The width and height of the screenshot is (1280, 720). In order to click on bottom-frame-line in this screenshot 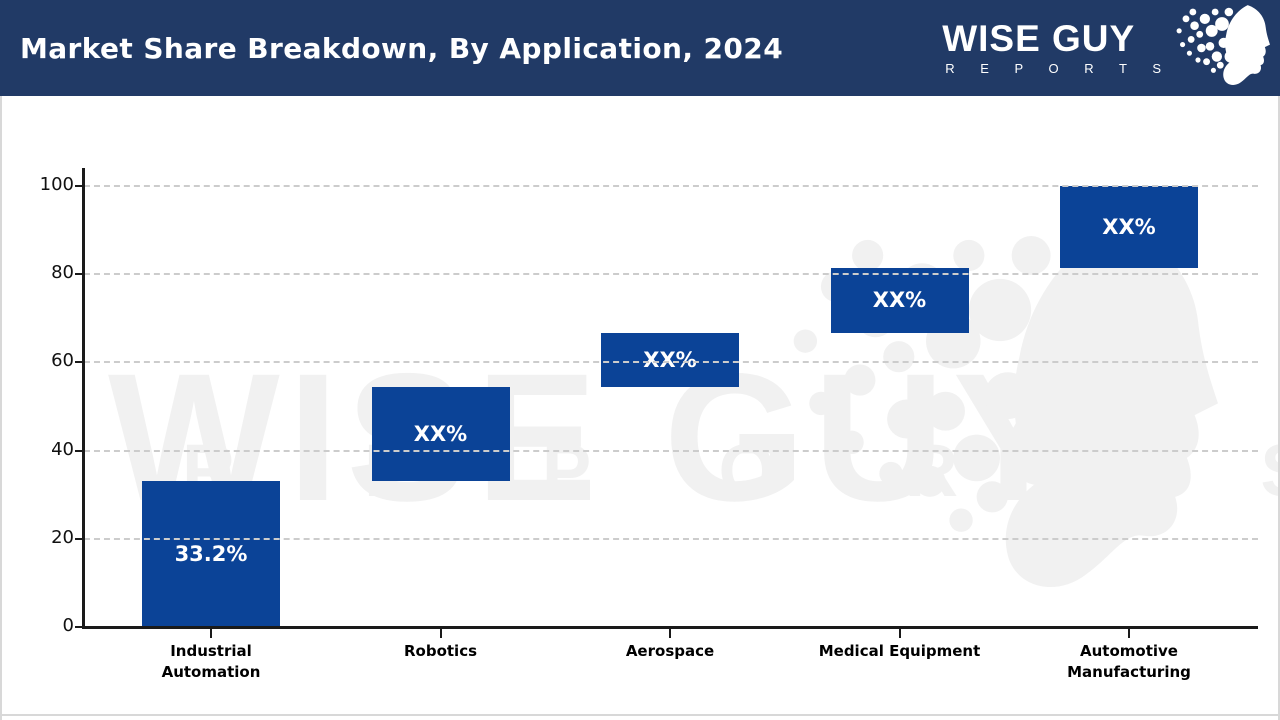, I will do `click(640, 715)`.